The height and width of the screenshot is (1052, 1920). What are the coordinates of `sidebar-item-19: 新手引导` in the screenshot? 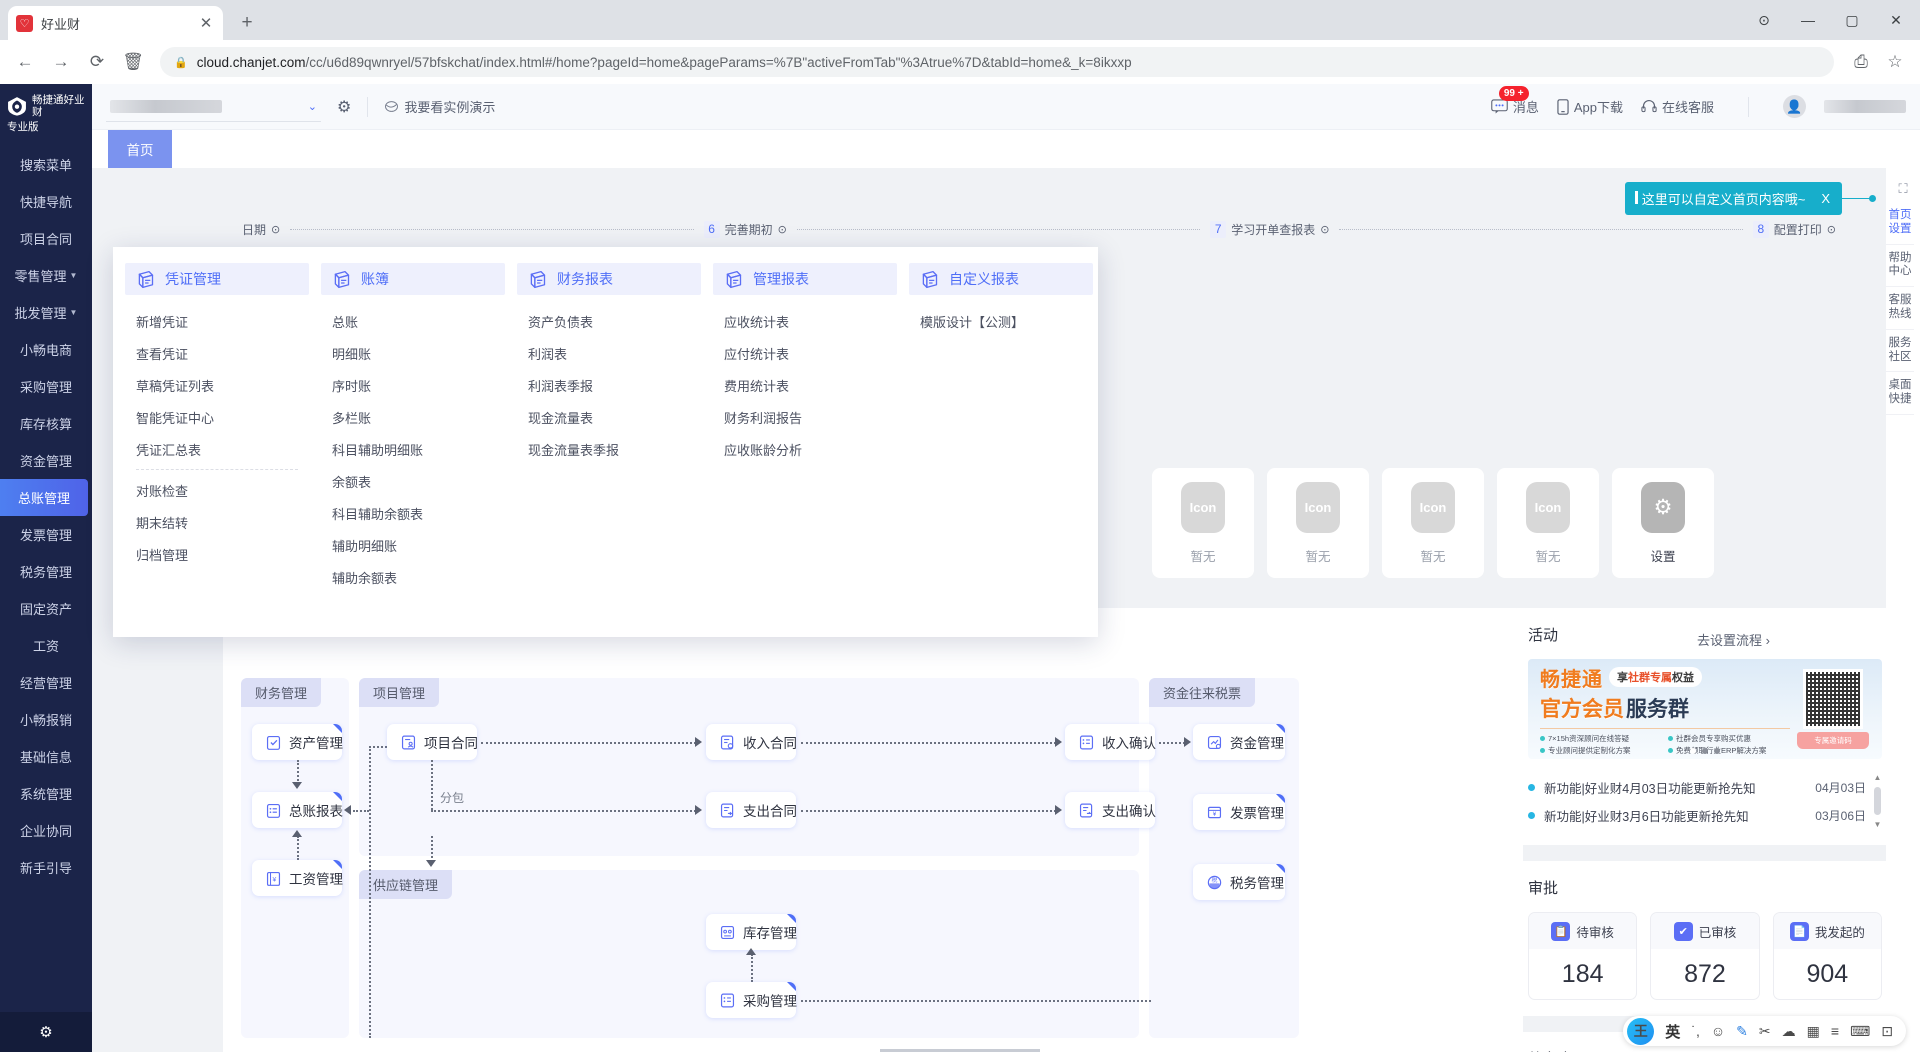 It's located at (46, 867).